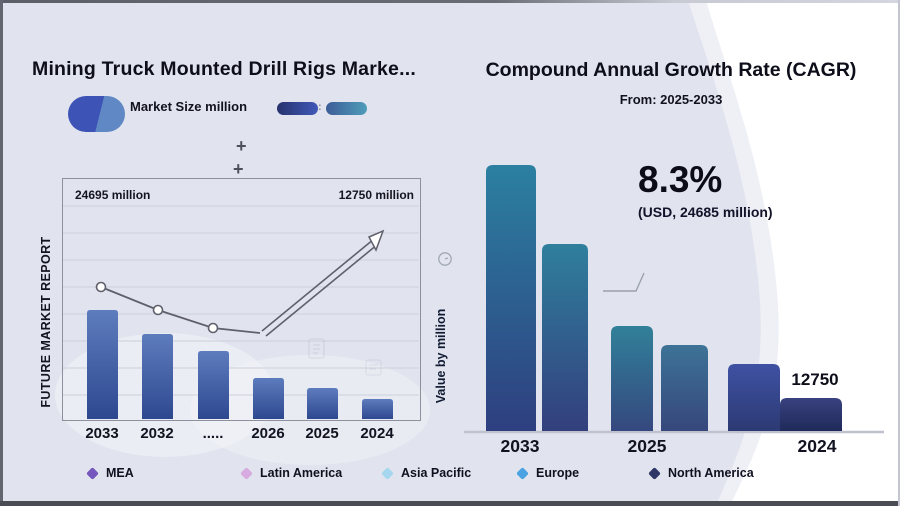 The image size is (900, 506). I want to click on legend-item: North America, so click(701, 473).